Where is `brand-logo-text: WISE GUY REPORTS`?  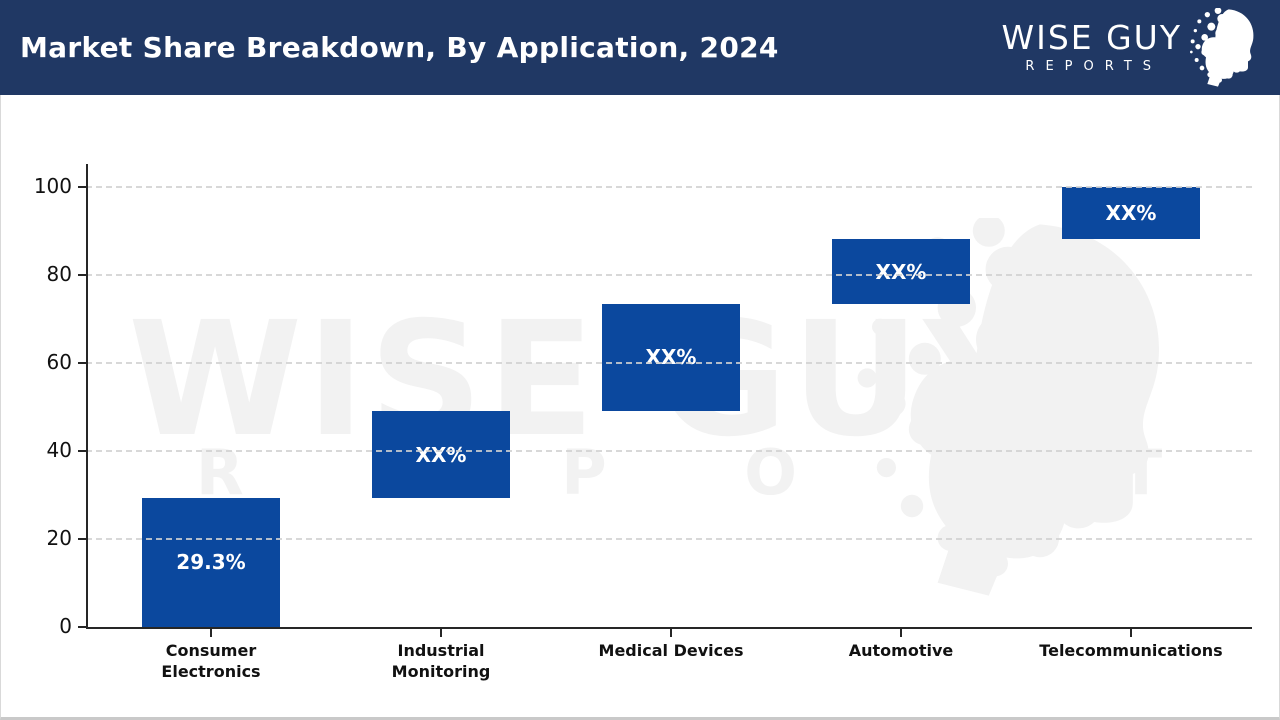
brand-logo-text: WISE GUY REPORTS is located at coordinates (1091, 47).